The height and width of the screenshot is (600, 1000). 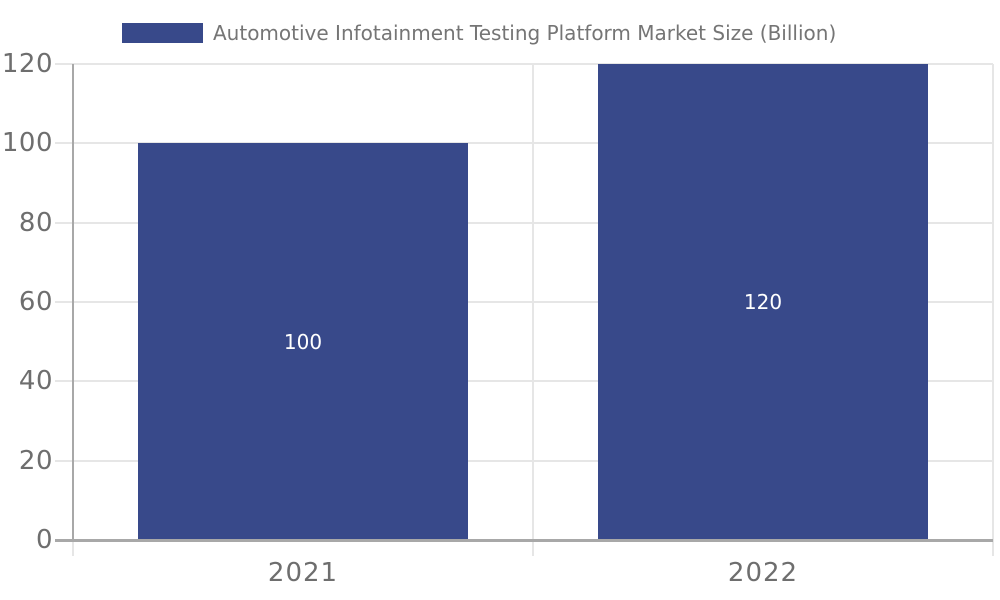 What do you see at coordinates (35, 381) in the screenshot?
I see `y-axis-tick-label: 40` at bounding box center [35, 381].